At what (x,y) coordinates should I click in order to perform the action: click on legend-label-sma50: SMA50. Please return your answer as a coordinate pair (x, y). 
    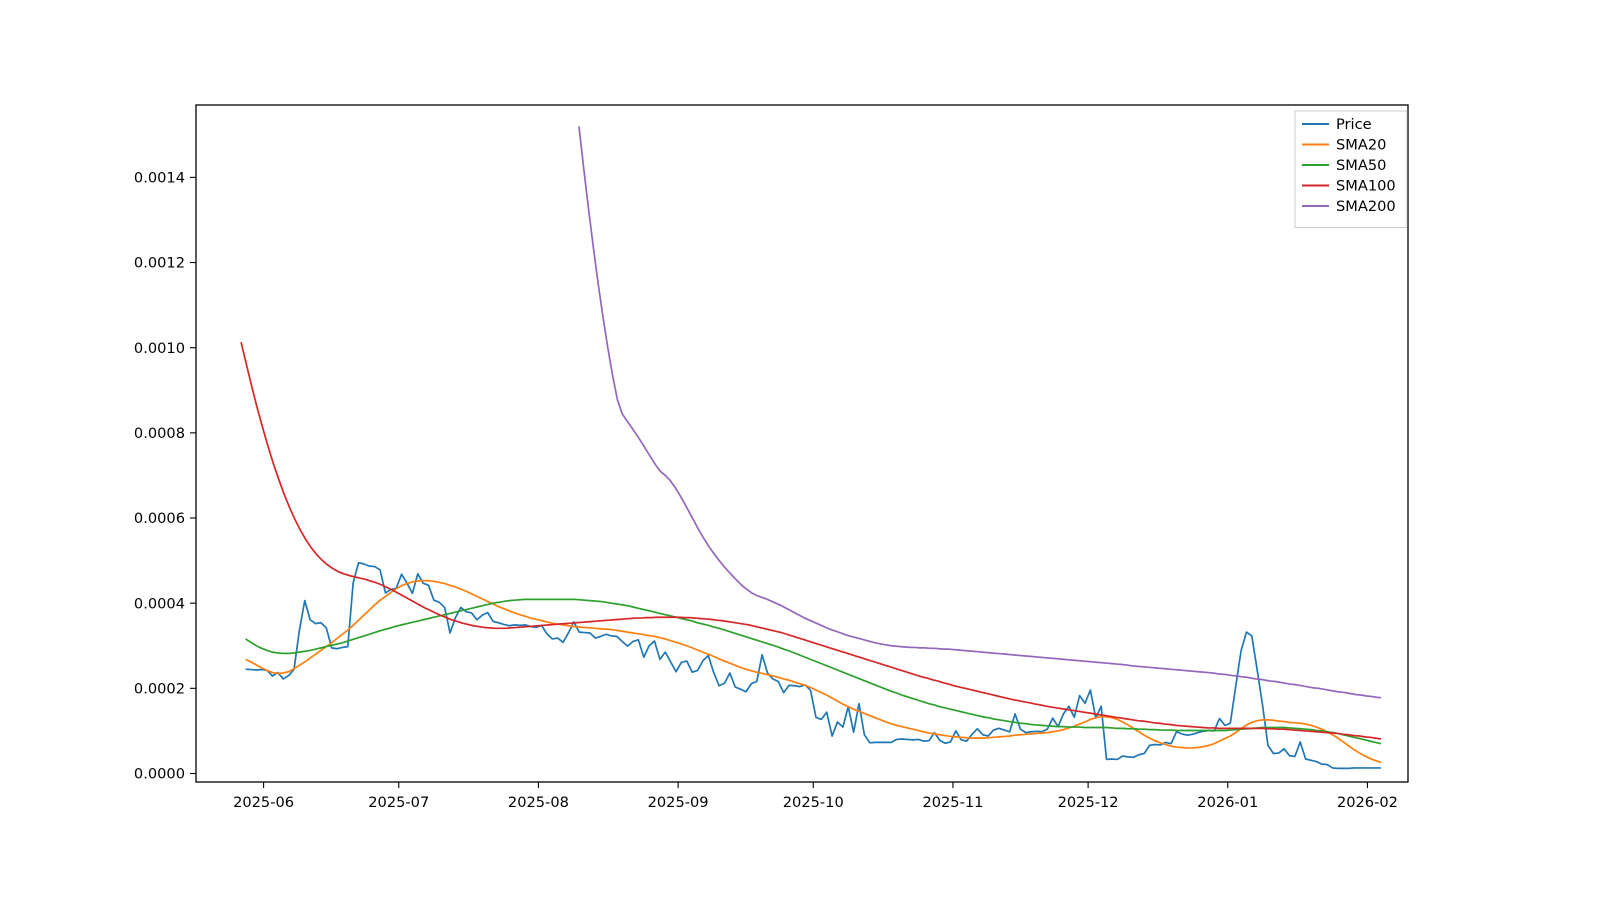
    Looking at the image, I should click on (1361, 165).